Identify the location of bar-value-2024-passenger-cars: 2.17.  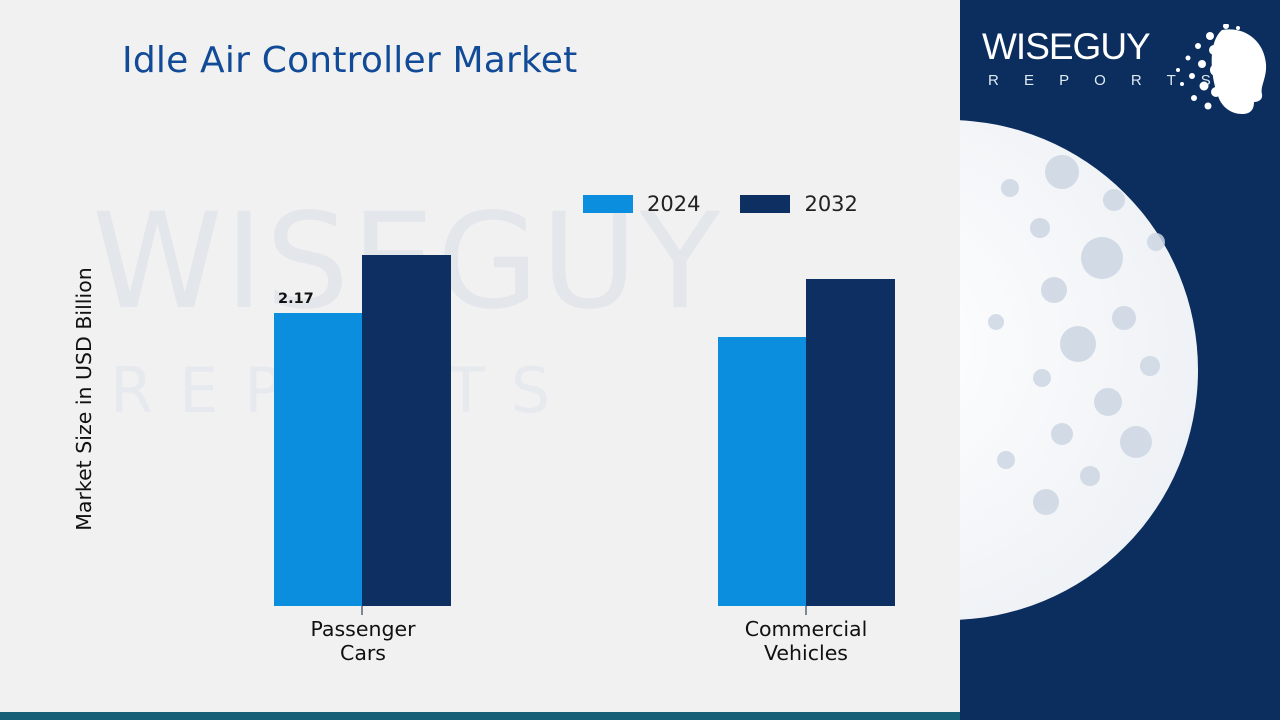
(296, 299).